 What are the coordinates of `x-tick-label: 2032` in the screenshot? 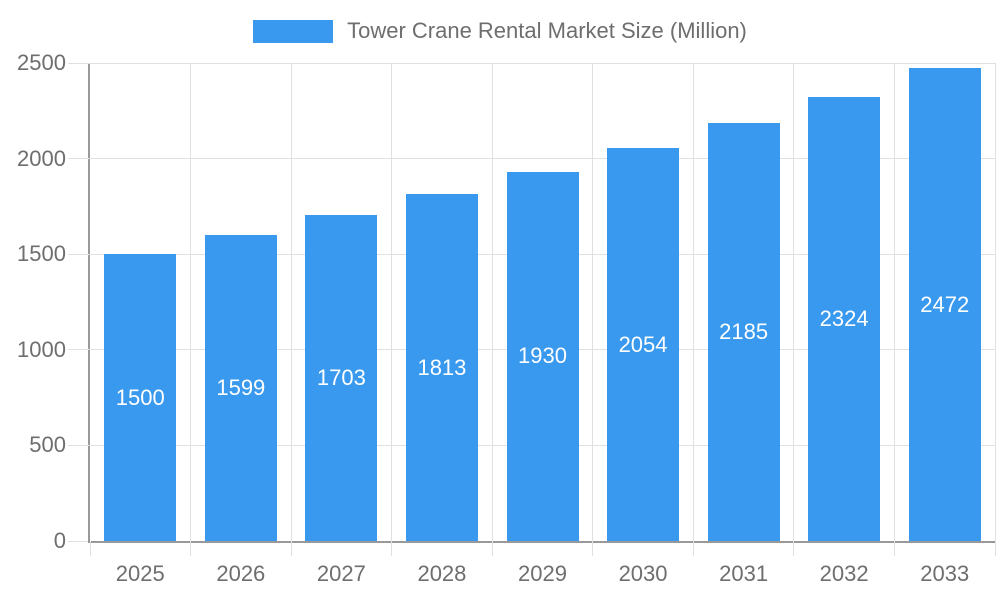 It's located at (844, 573).